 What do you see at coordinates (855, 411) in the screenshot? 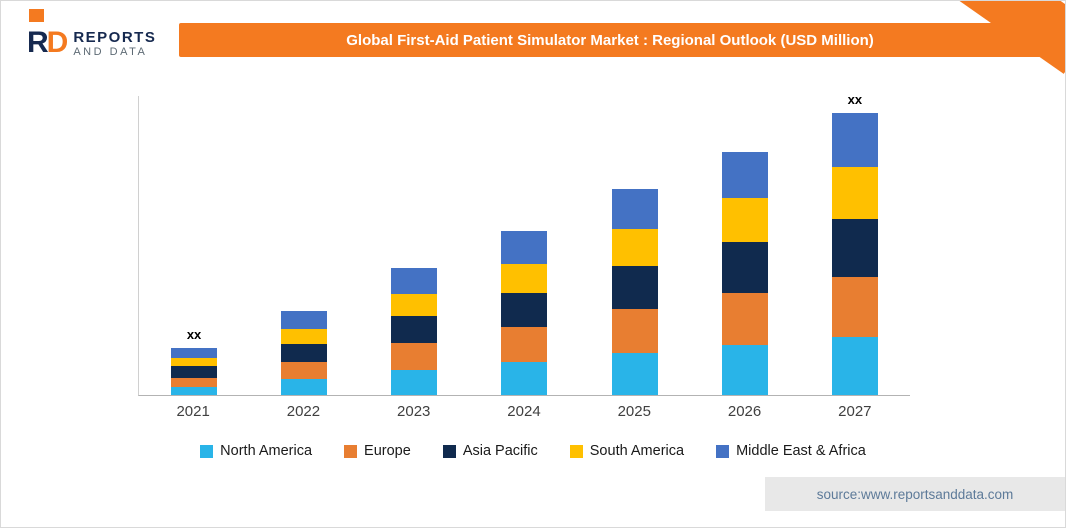
I see `x-tick-label: 2027` at bounding box center [855, 411].